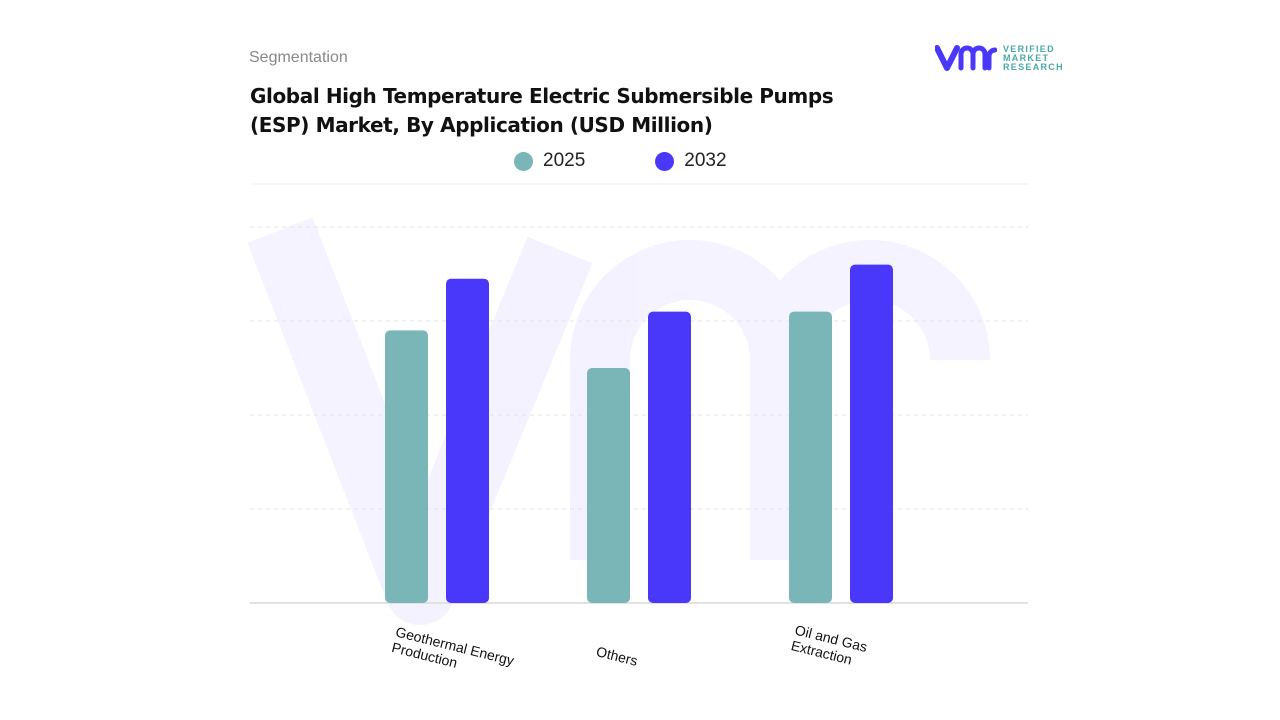 This screenshot has width=1280, height=720. I want to click on logo-line-3: RESEARCH, so click(1033, 66).